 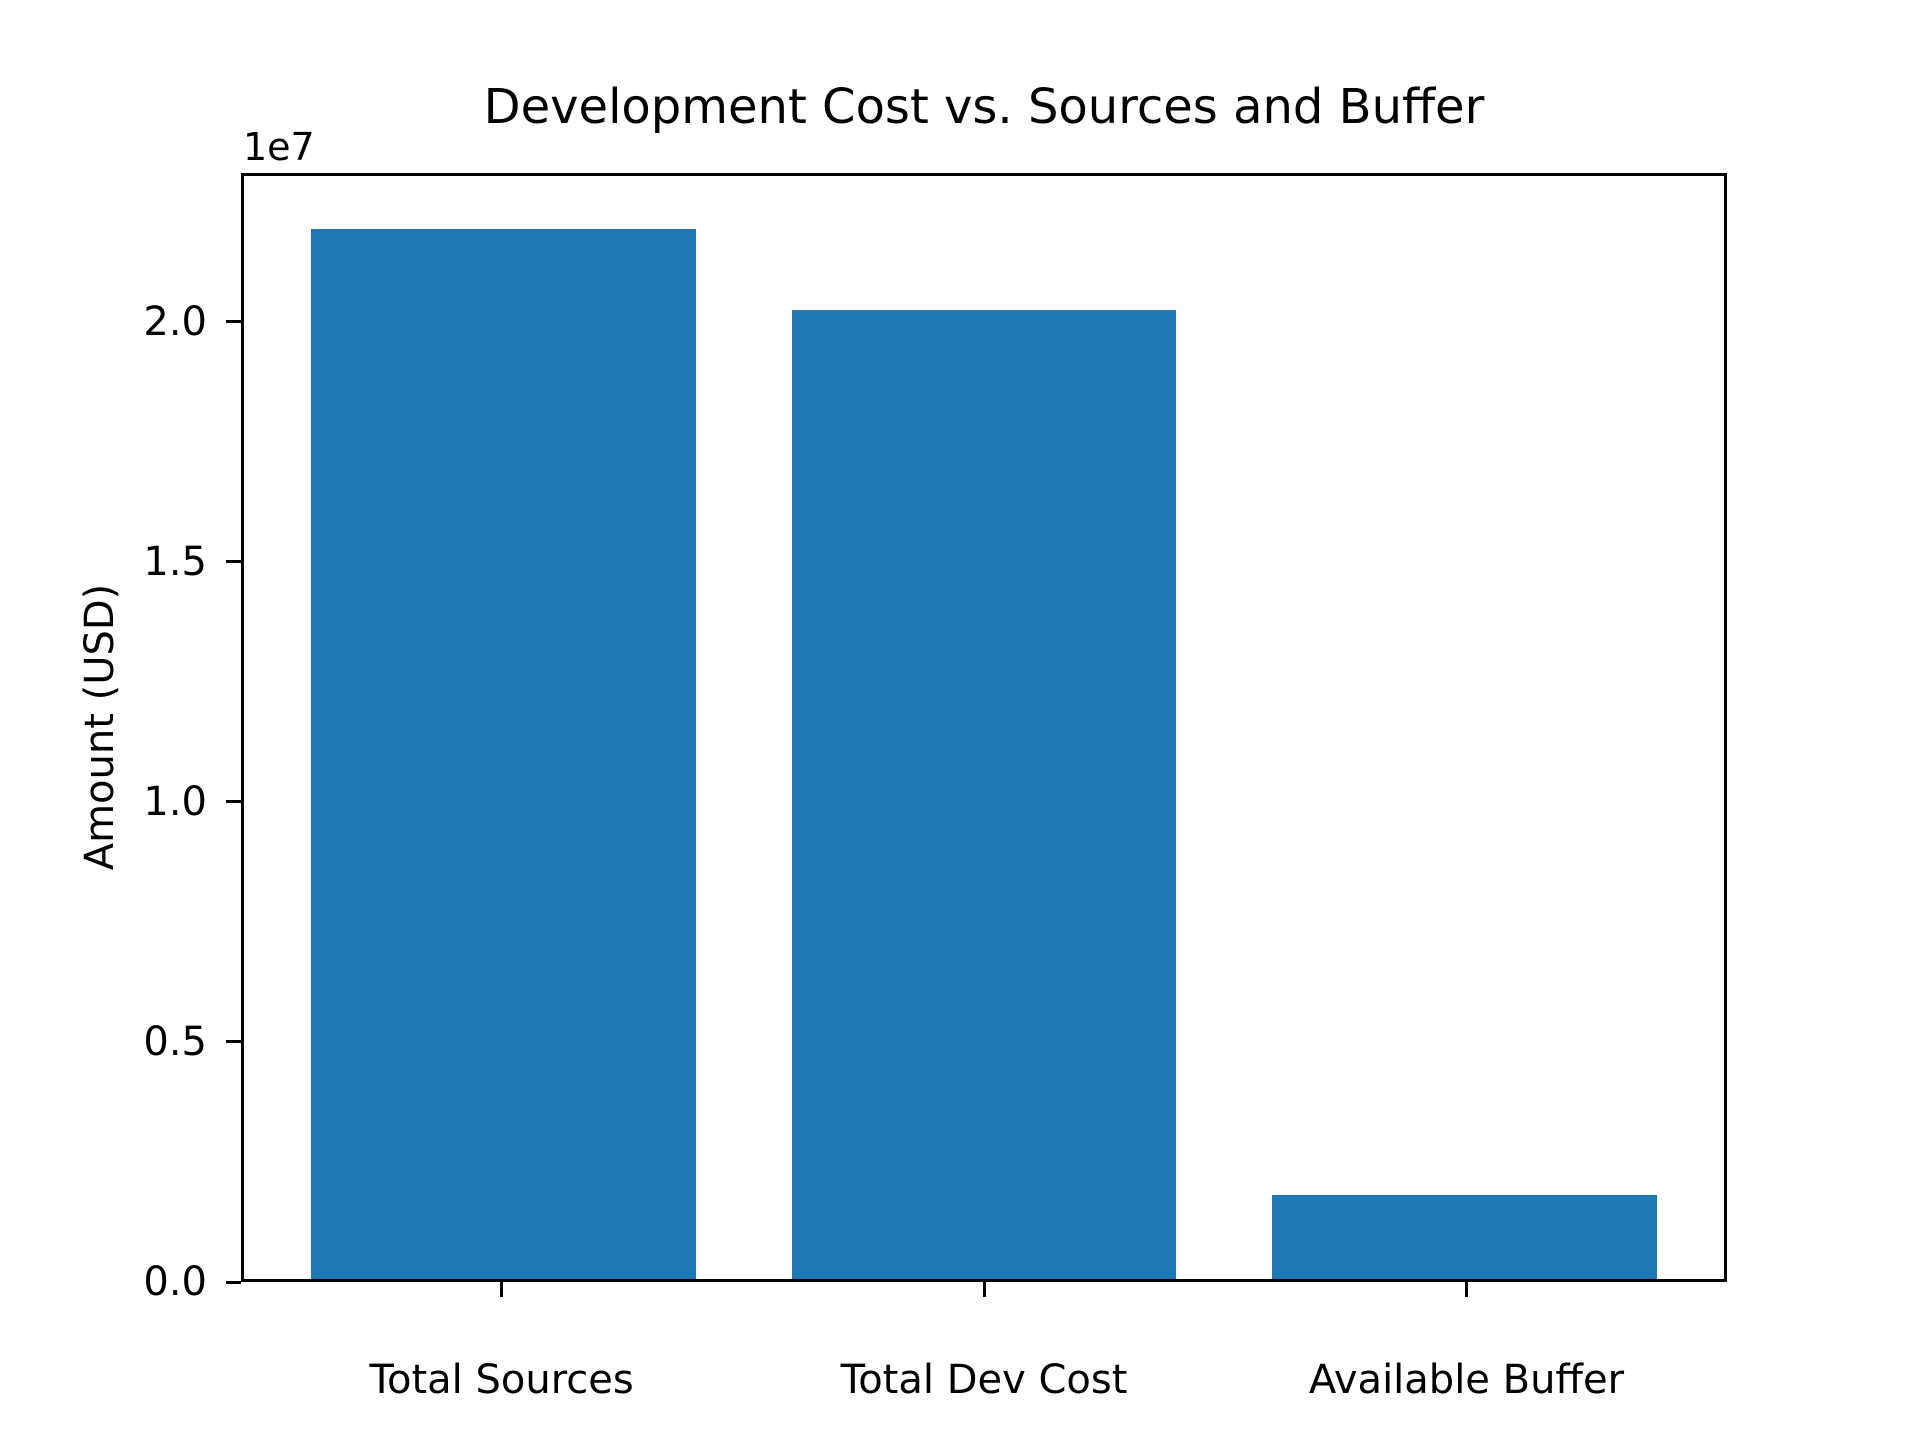 I want to click on chart-title: Development Cost vs. Sources and Buffer, so click(x=984, y=107).